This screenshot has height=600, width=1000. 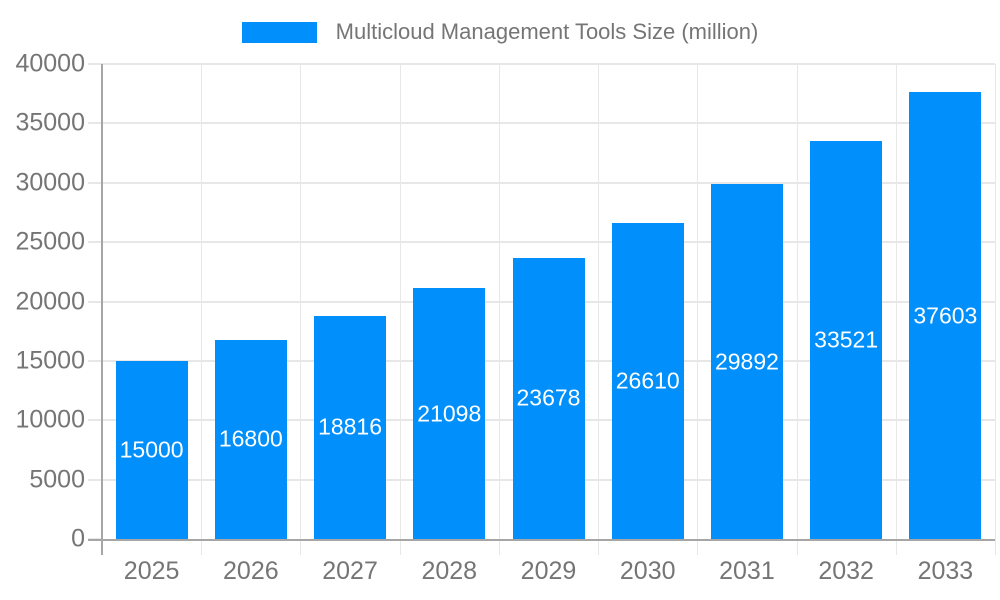 What do you see at coordinates (151, 571) in the screenshot?
I see `x-tick-label: 2025` at bounding box center [151, 571].